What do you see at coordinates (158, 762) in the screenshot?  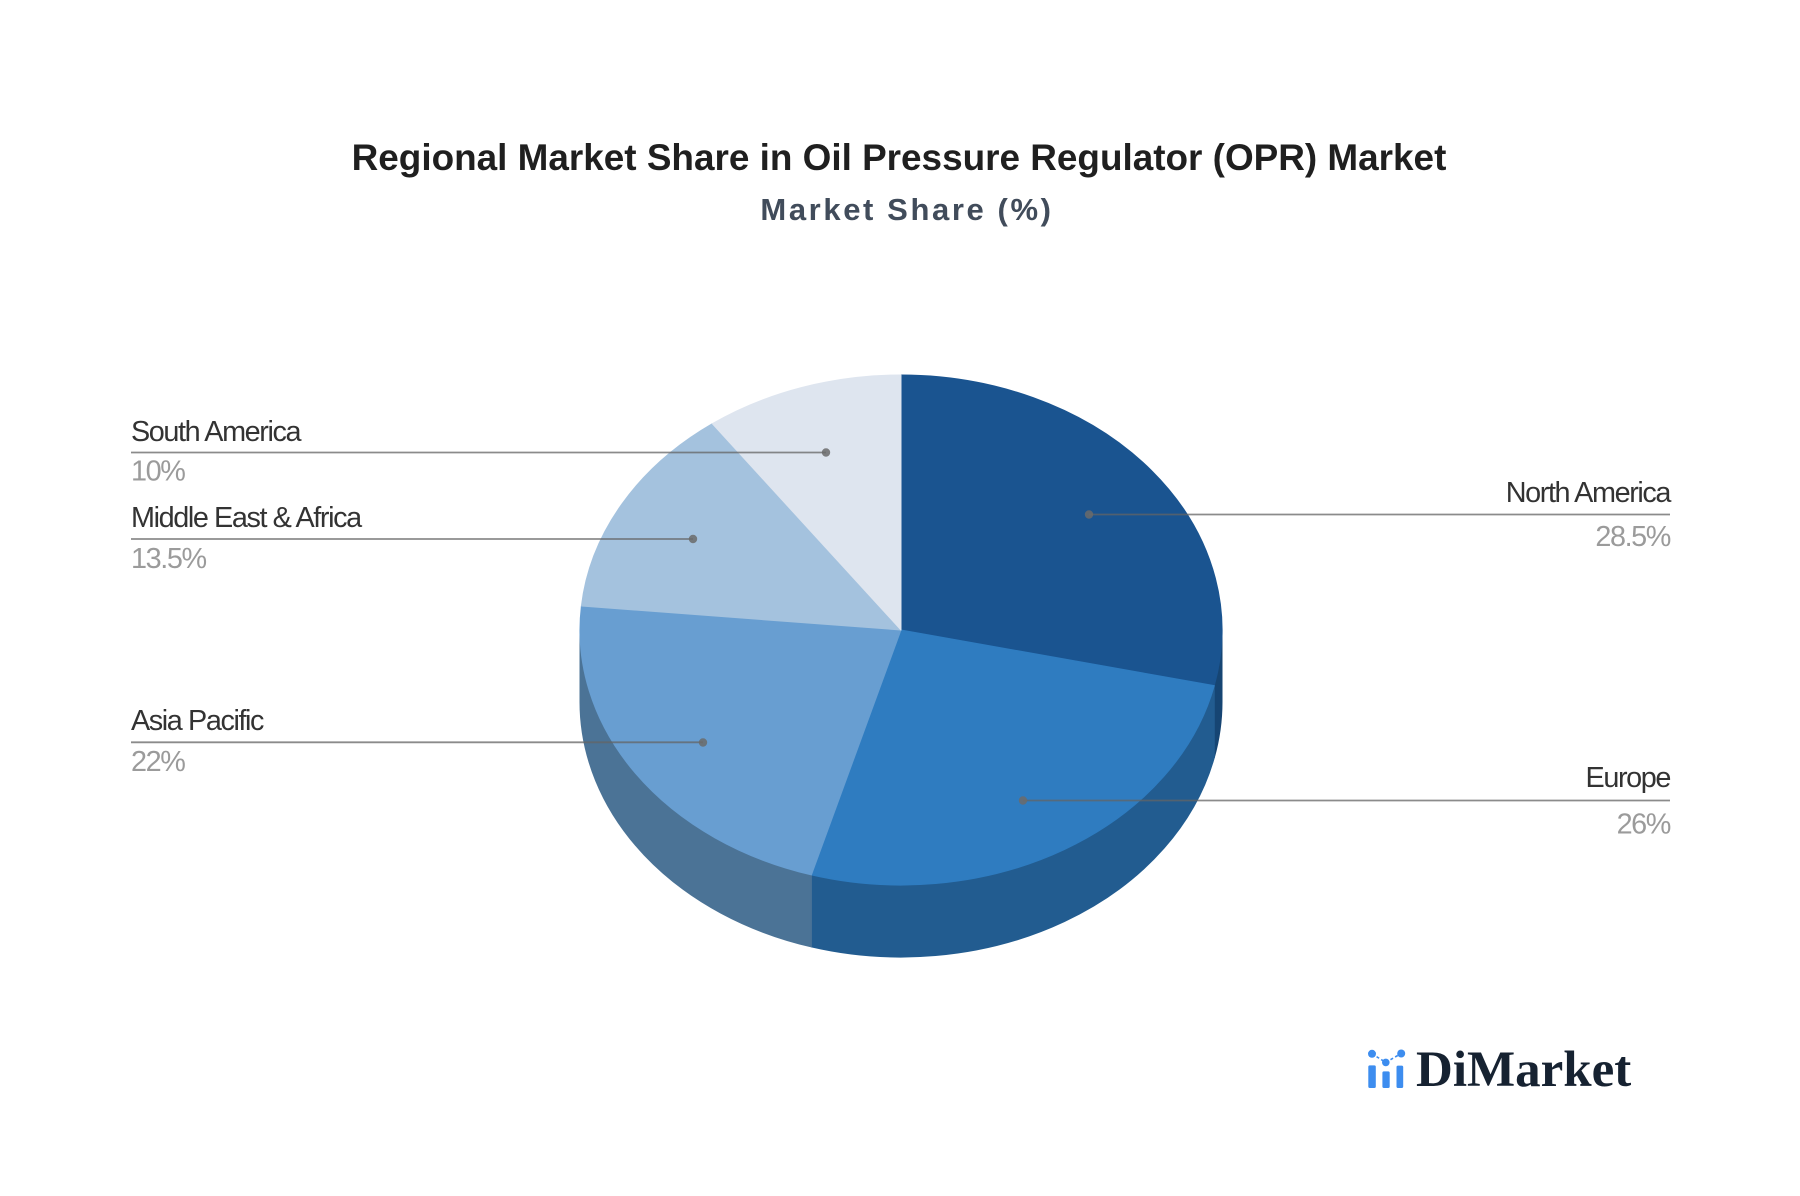 I see `svg-text: 22%` at bounding box center [158, 762].